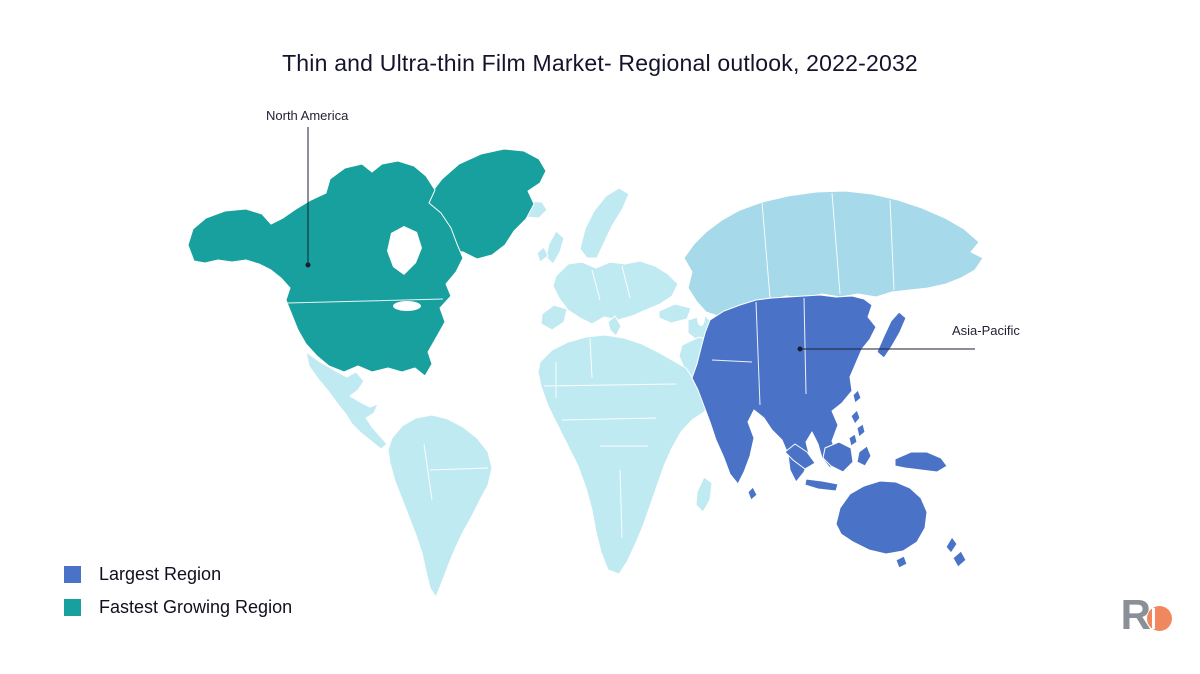  I want to click on logo-disc-icon, so click(1159, 618).